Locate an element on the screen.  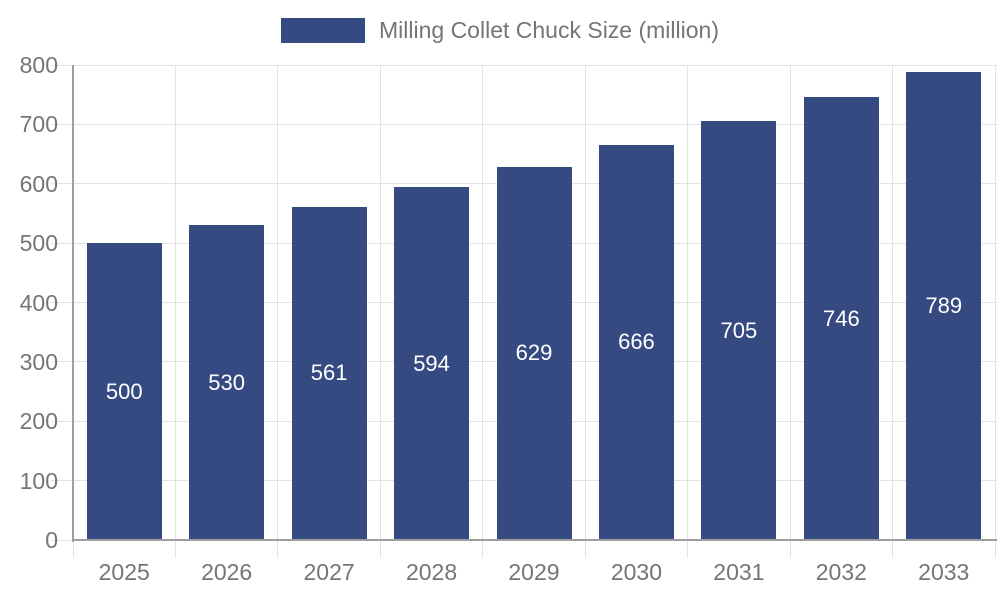
x-tick-label: 2030 is located at coordinates (636, 572).